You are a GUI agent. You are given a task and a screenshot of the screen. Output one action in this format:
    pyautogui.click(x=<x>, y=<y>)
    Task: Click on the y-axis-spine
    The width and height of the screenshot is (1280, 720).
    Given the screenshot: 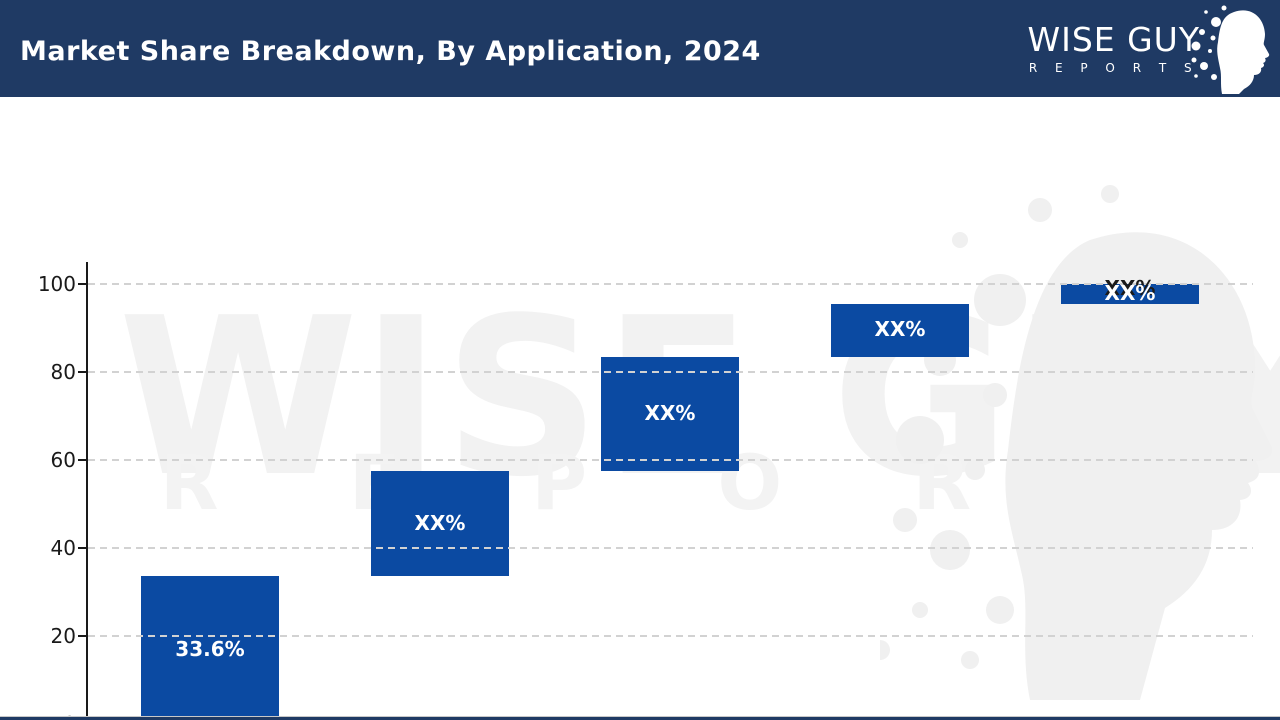 What is the action you would take?
    pyautogui.click(x=87, y=491)
    